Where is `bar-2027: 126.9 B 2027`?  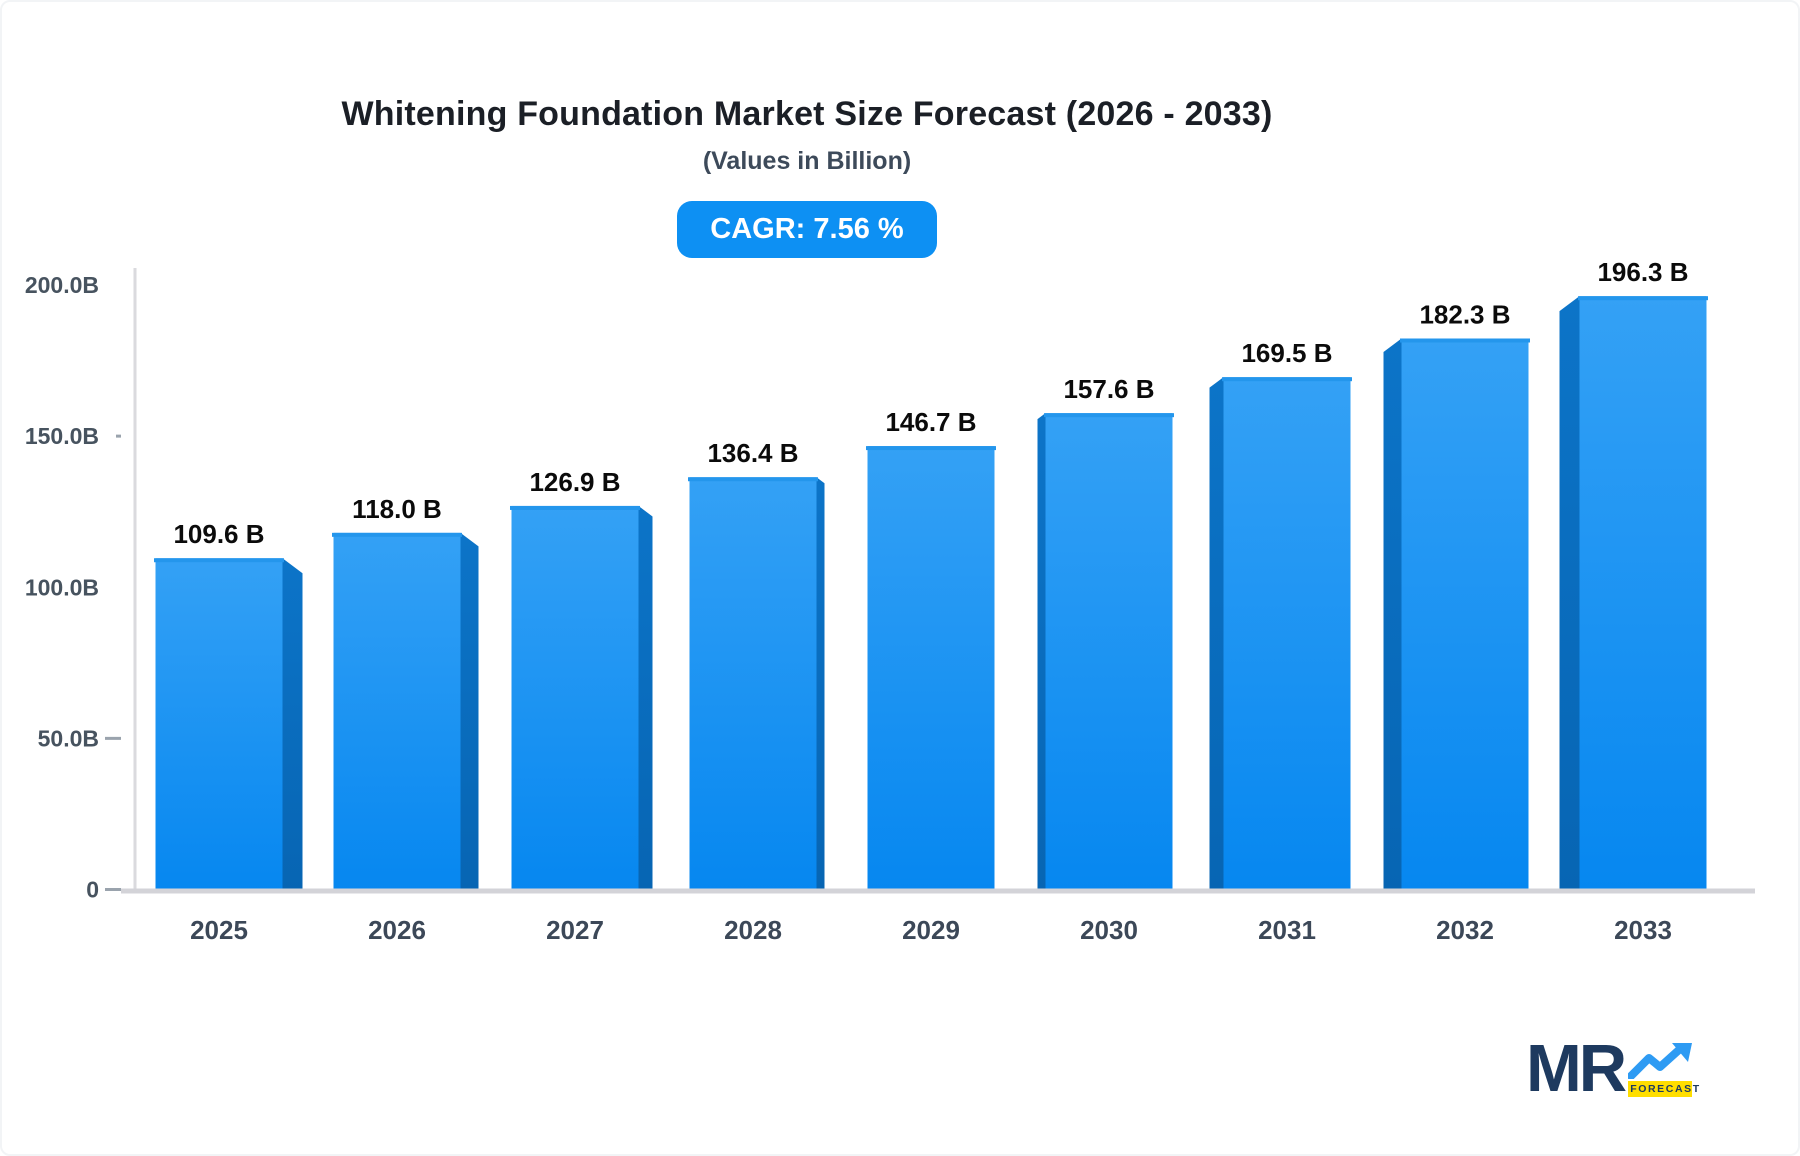 bar-2027: 126.9 B 2027 is located at coordinates (581, 706).